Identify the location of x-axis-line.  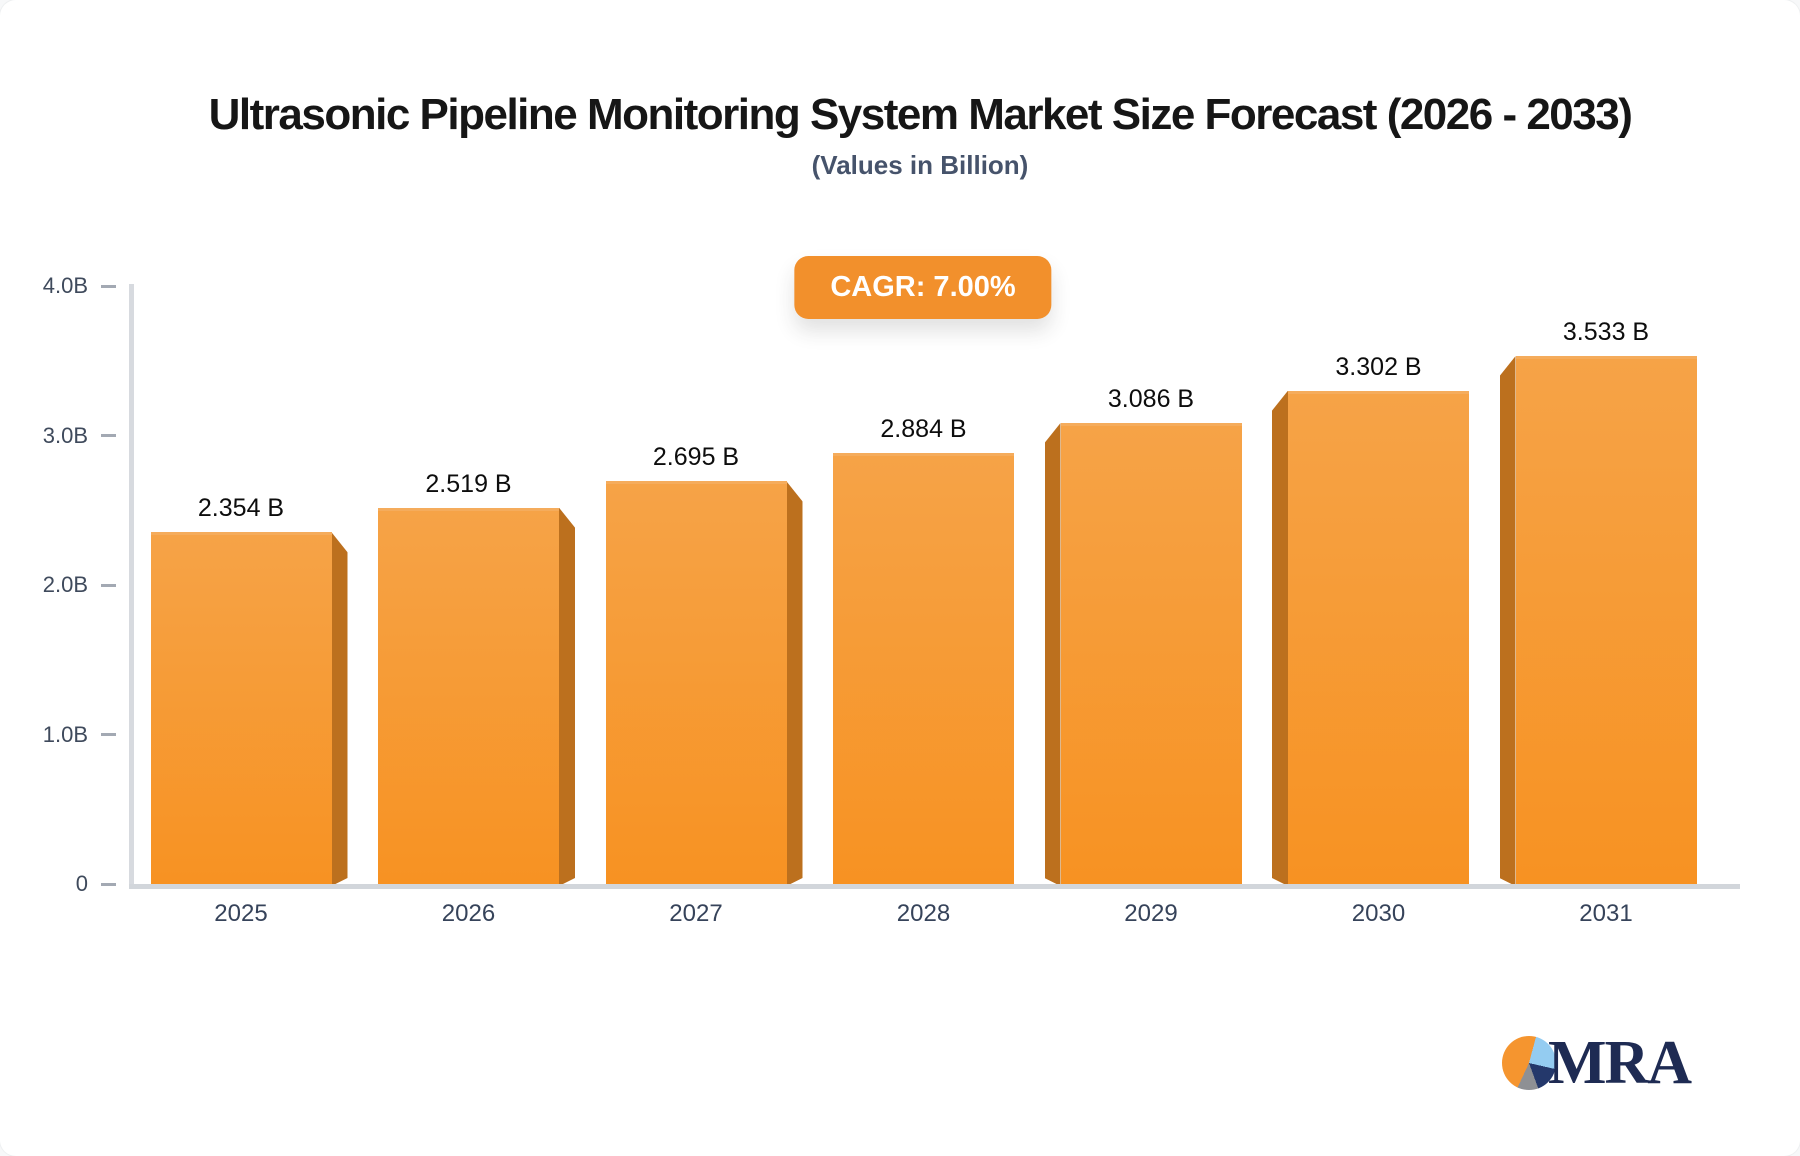
(934, 886).